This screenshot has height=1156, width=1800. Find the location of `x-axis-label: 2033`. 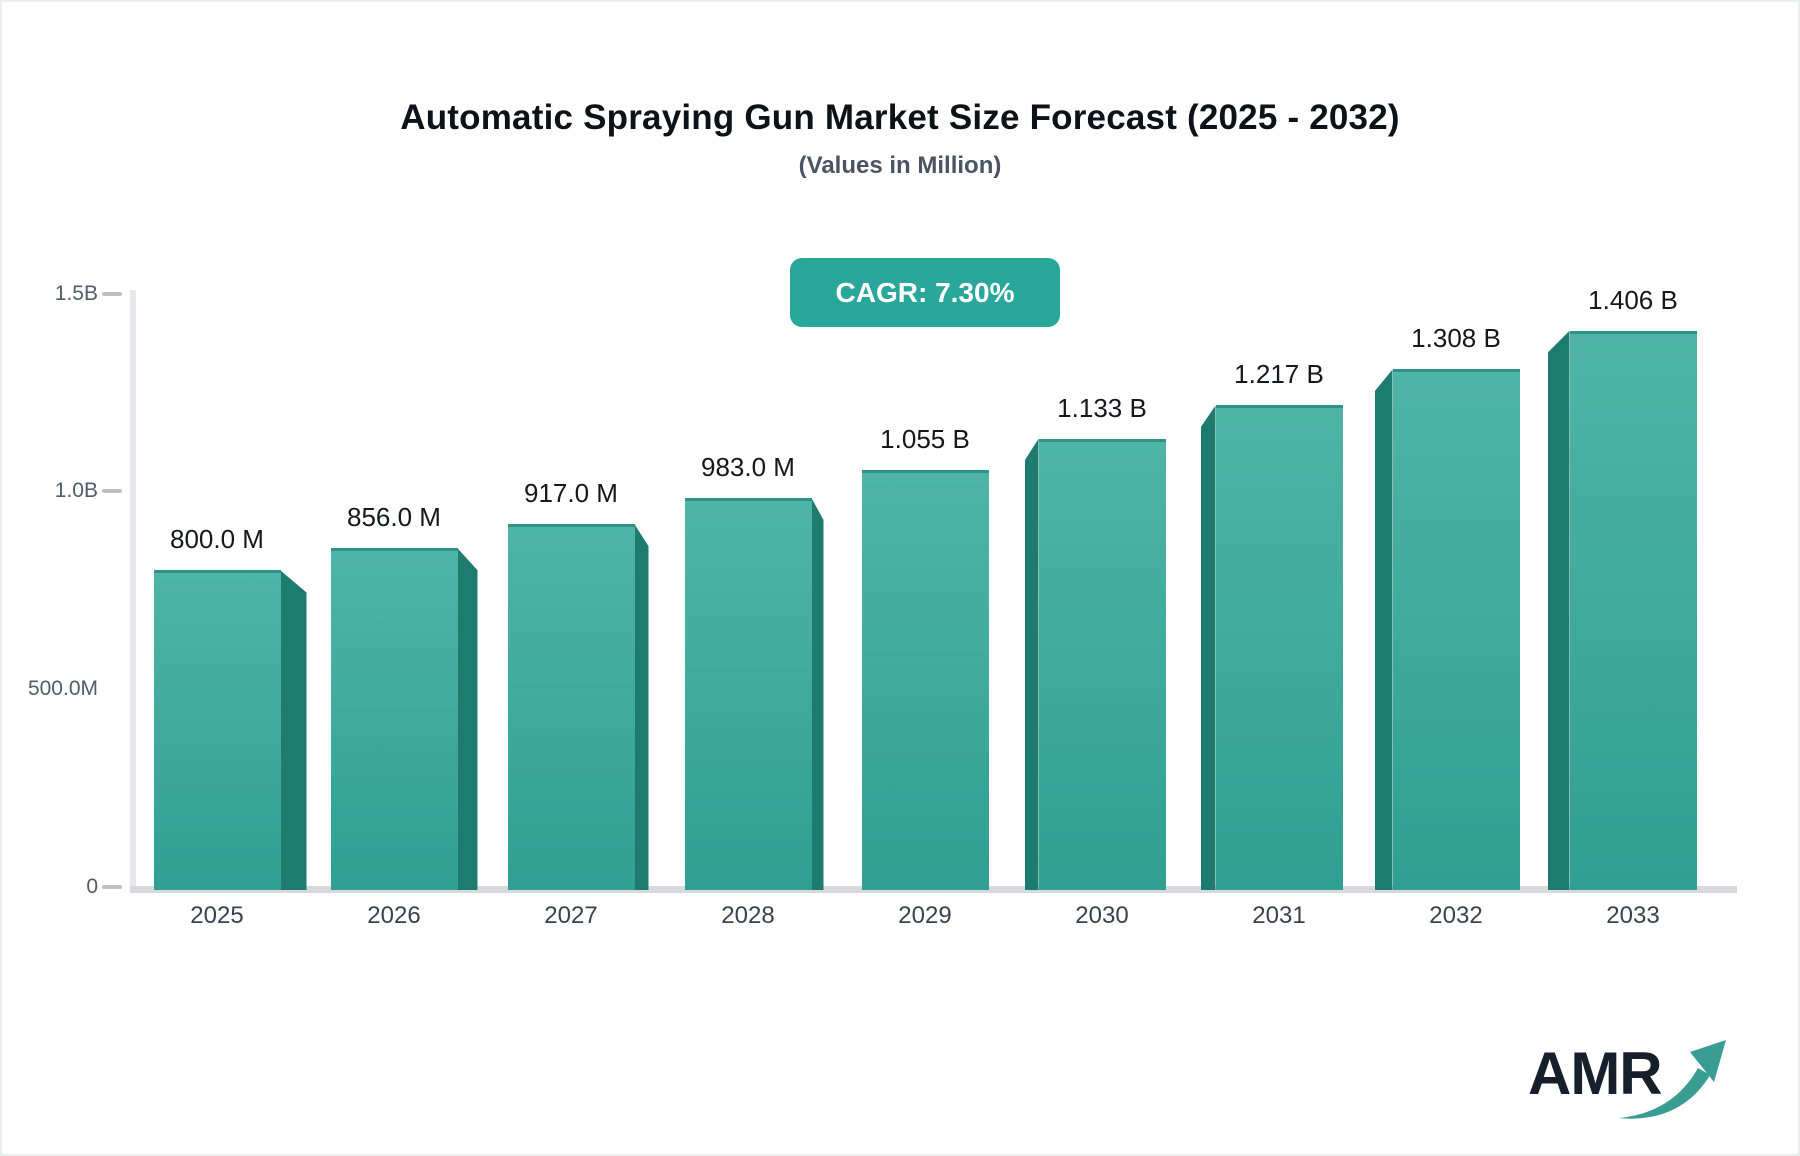

x-axis-label: 2033 is located at coordinates (1633, 915).